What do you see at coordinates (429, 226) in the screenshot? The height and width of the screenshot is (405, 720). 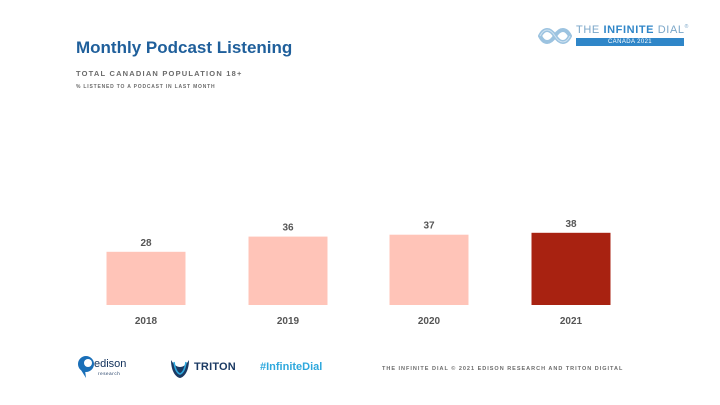 I see `bar-value-label: 37` at bounding box center [429, 226].